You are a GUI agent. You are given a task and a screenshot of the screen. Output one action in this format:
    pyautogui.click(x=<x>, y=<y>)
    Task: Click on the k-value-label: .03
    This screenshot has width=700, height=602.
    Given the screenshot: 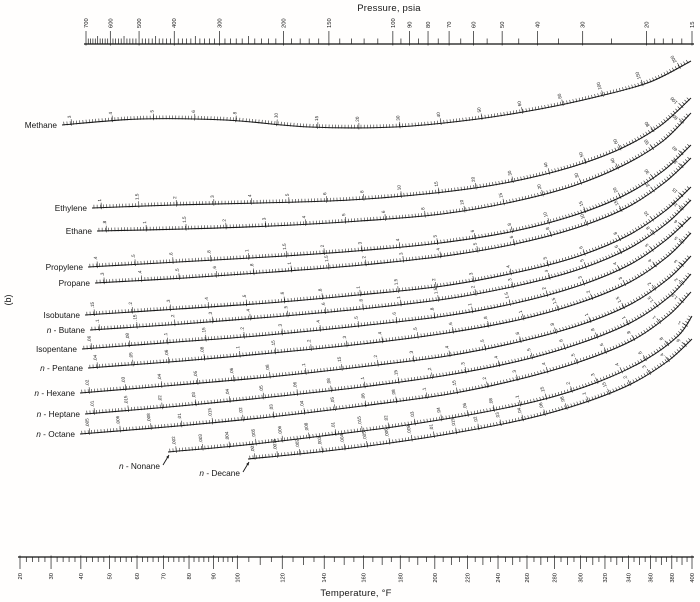 What is the action you would take?
    pyautogui.click(x=194, y=394)
    